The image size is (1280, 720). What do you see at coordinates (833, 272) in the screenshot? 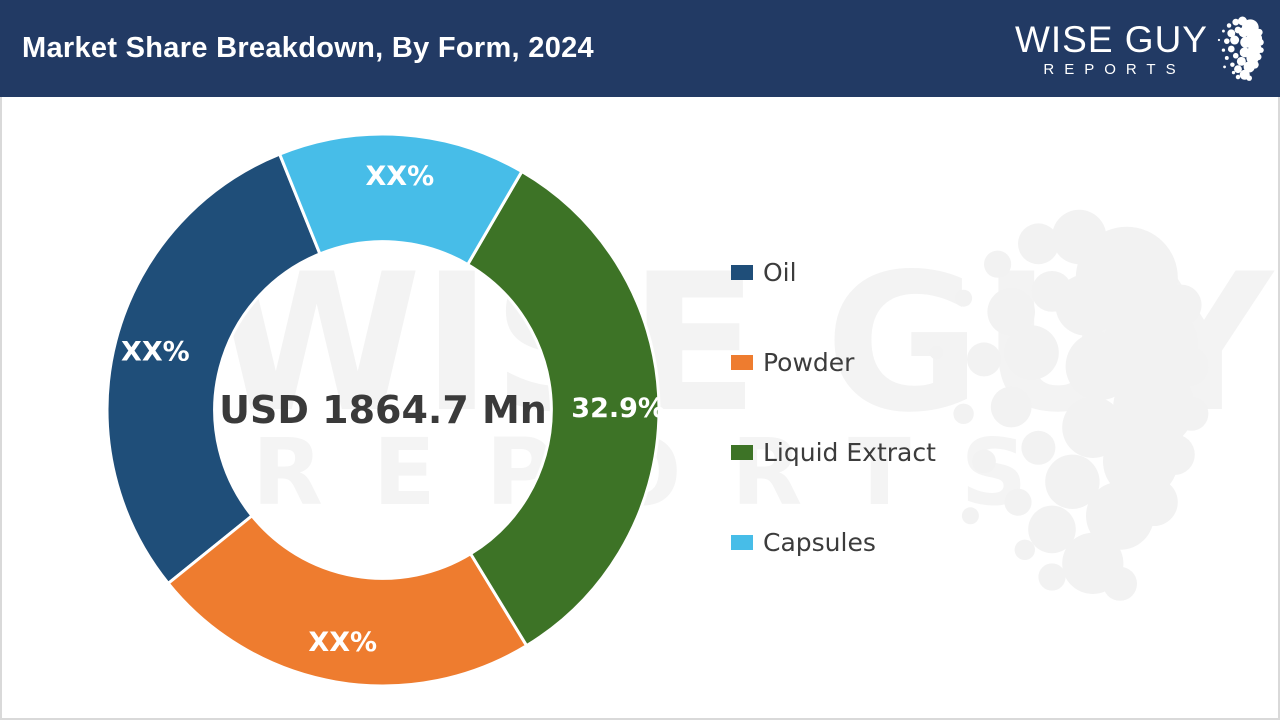
I see `legend-item-oil: Oil` at bounding box center [833, 272].